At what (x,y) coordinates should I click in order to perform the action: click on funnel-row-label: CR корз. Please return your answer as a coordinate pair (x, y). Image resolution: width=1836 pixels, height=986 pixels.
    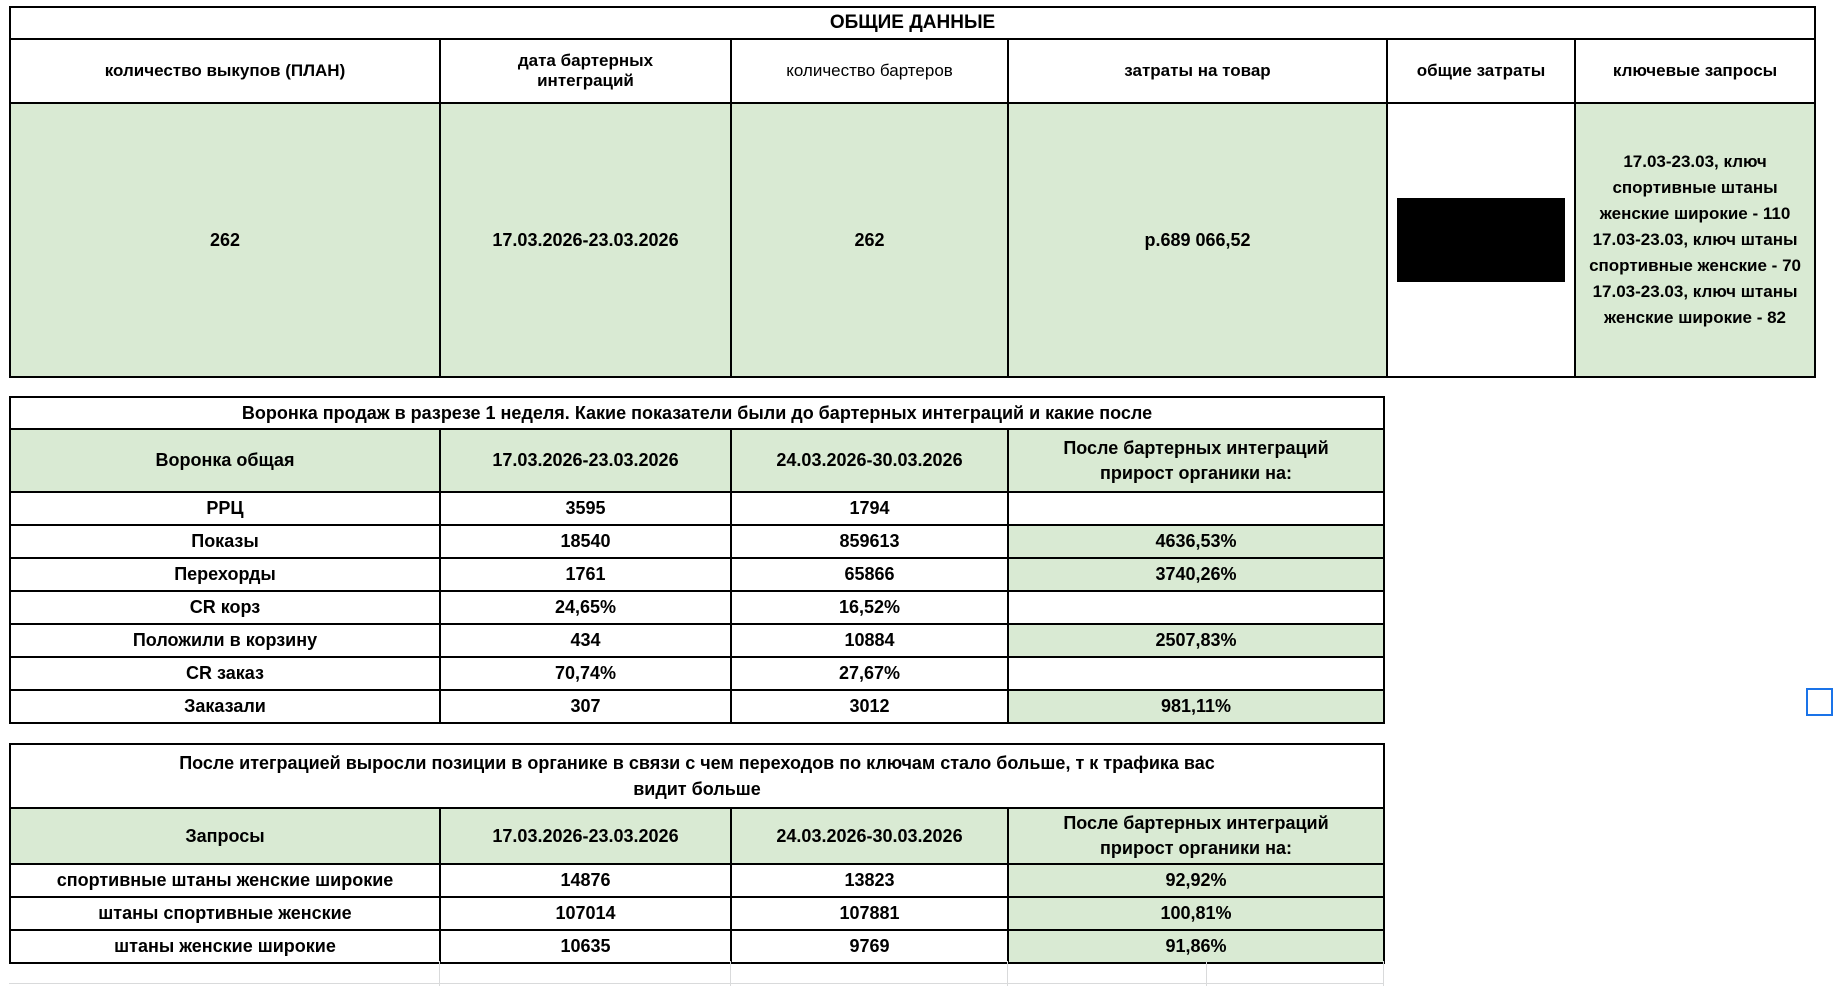
    Looking at the image, I should click on (225, 607).